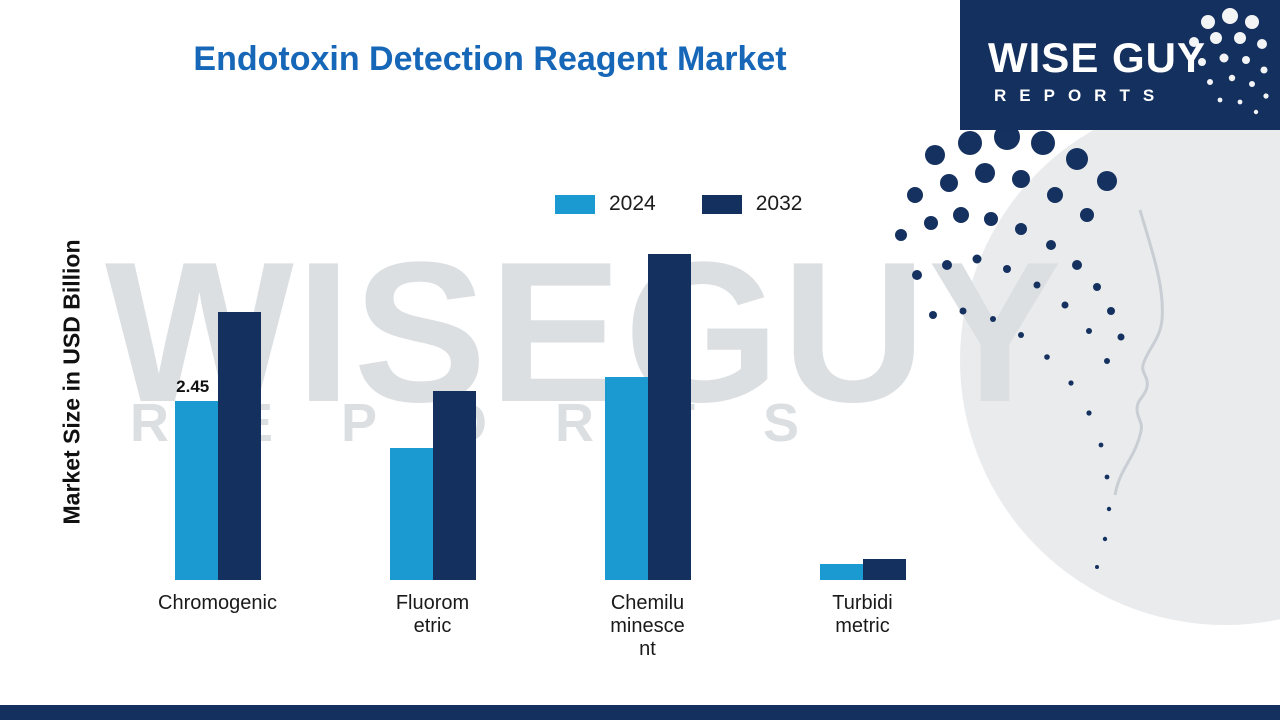 The image size is (1280, 720). What do you see at coordinates (640, 712) in the screenshot?
I see `footer-bar` at bounding box center [640, 712].